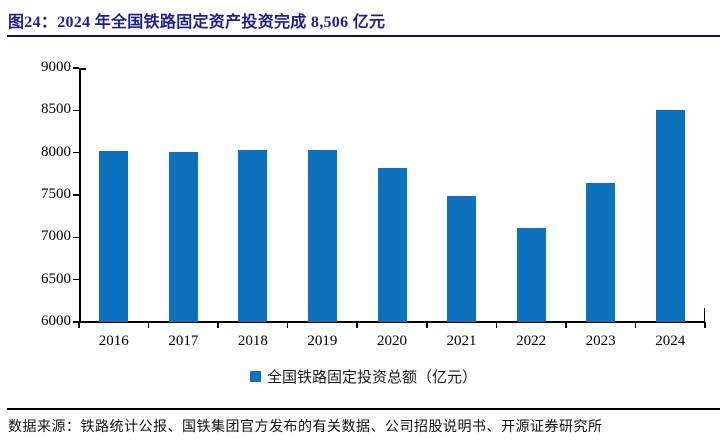 Image resolution: width=727 pixels, height=445 pixels. I want to click on x-axis-label: 2022, so click(531, 341).